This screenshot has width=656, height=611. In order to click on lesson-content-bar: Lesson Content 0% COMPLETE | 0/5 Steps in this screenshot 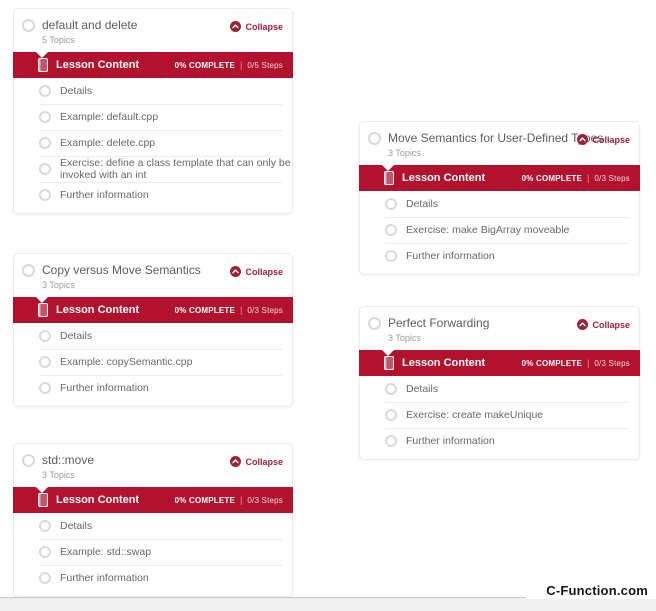, I will do `click(153, 65)`.